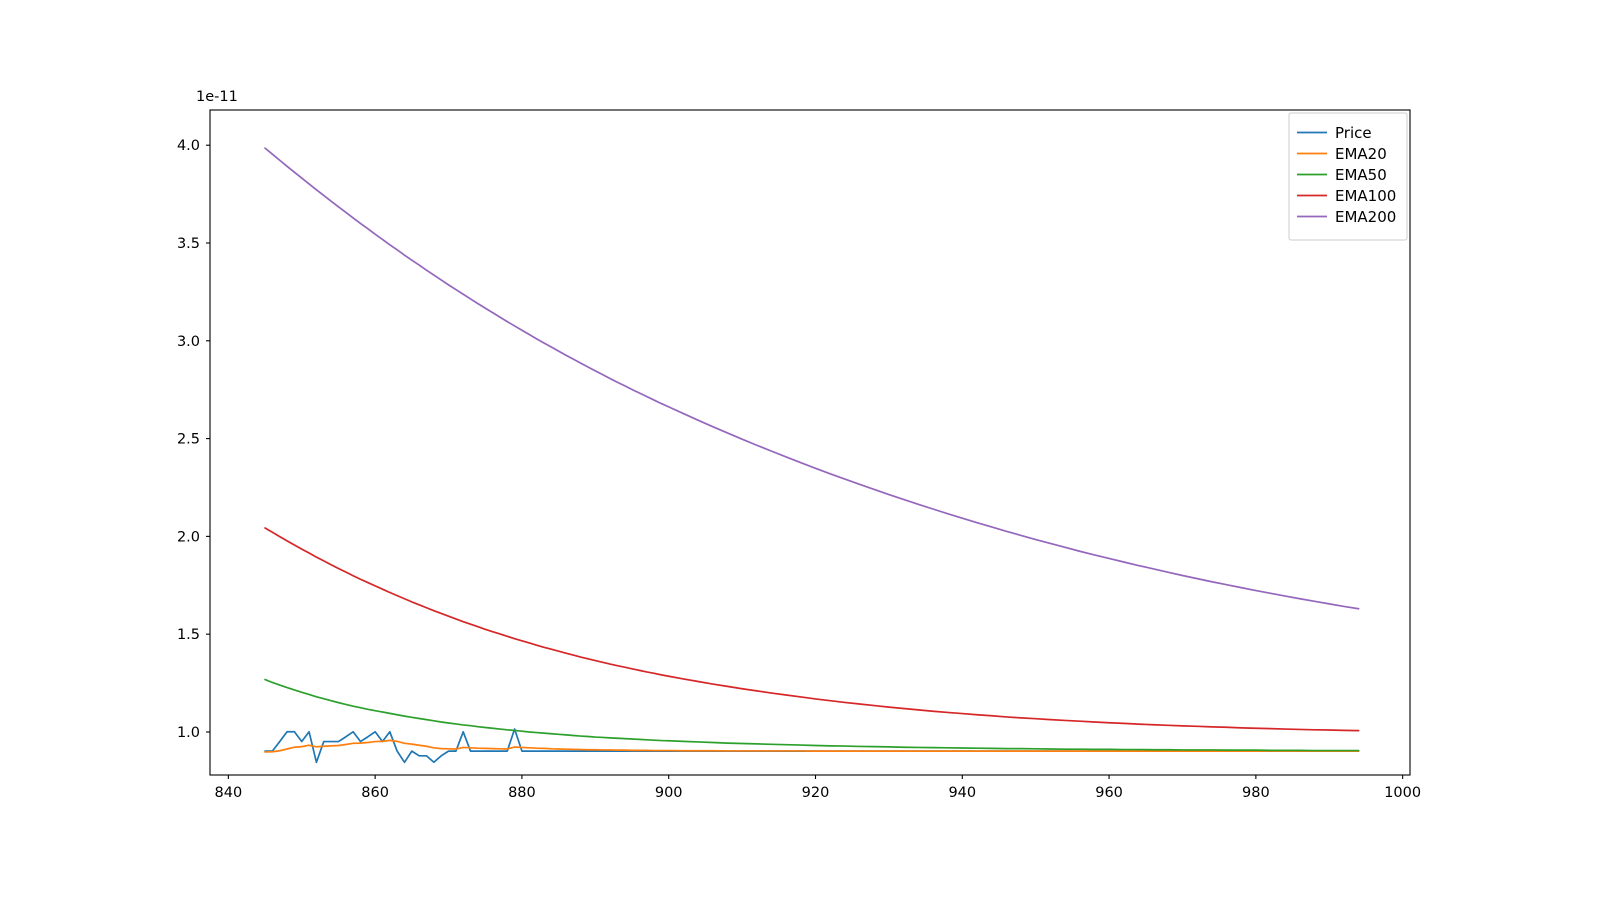 The image size is (1600, 900). What do you see at coordinates (669, 793) in the screenshot?
I see `x-tick-label: 900` at bounding box center [669, 793].